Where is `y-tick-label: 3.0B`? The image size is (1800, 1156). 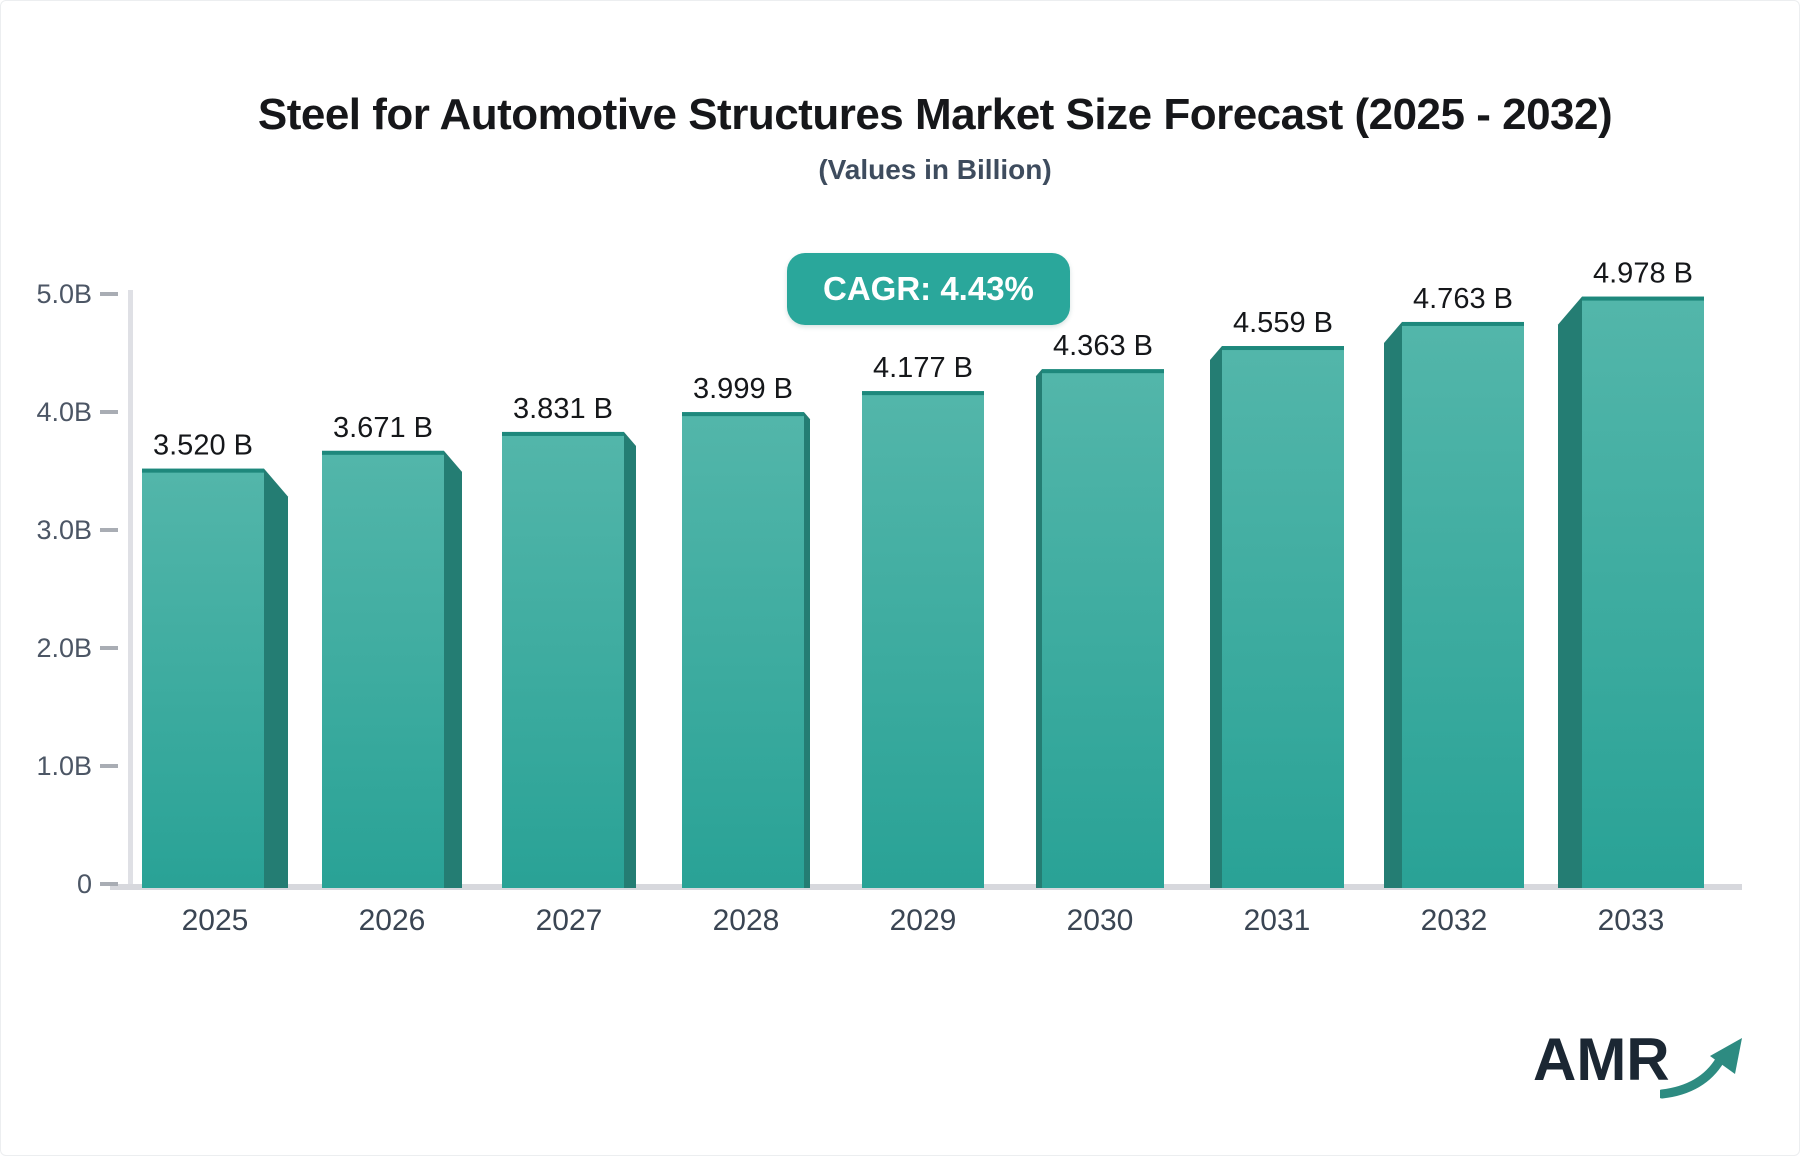
y-tick-label: 3.0B is located at coordinates (64, 530).